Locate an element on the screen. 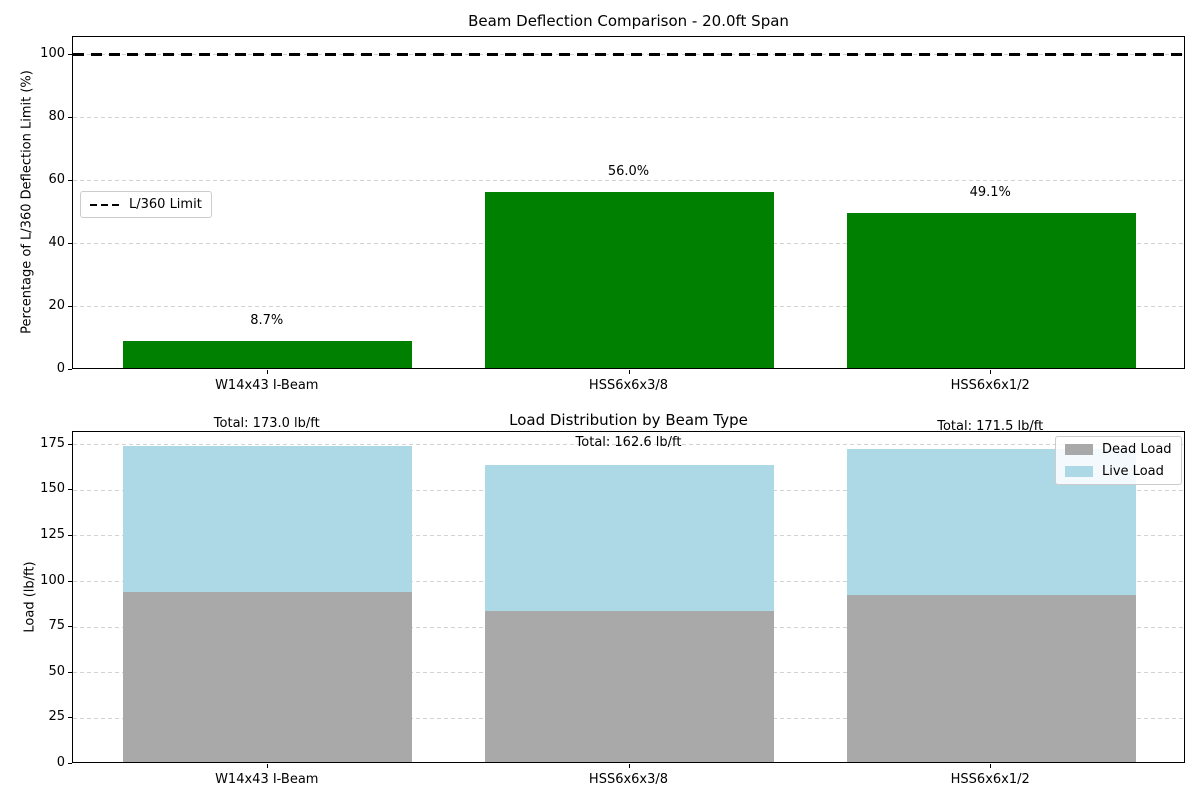 Image resolution: width=1200 pixels, height=800 pixels. y-tick-label-75: 75 is located at coordinates (56, 626).